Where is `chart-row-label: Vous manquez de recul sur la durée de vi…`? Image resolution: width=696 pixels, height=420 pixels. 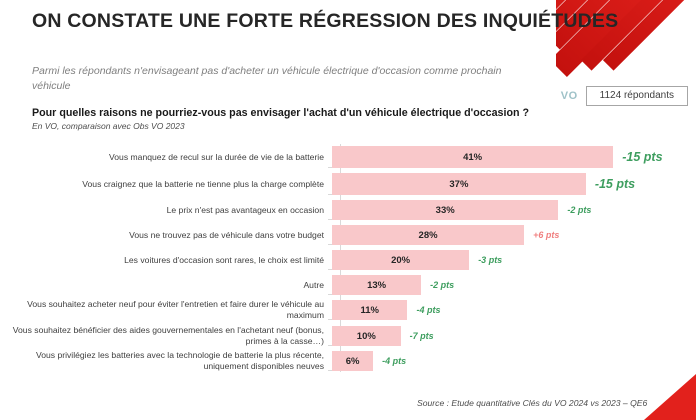
chart-row-label: Vous manquez de recul sur la durée de vi… is located at coordinates (216, 156).